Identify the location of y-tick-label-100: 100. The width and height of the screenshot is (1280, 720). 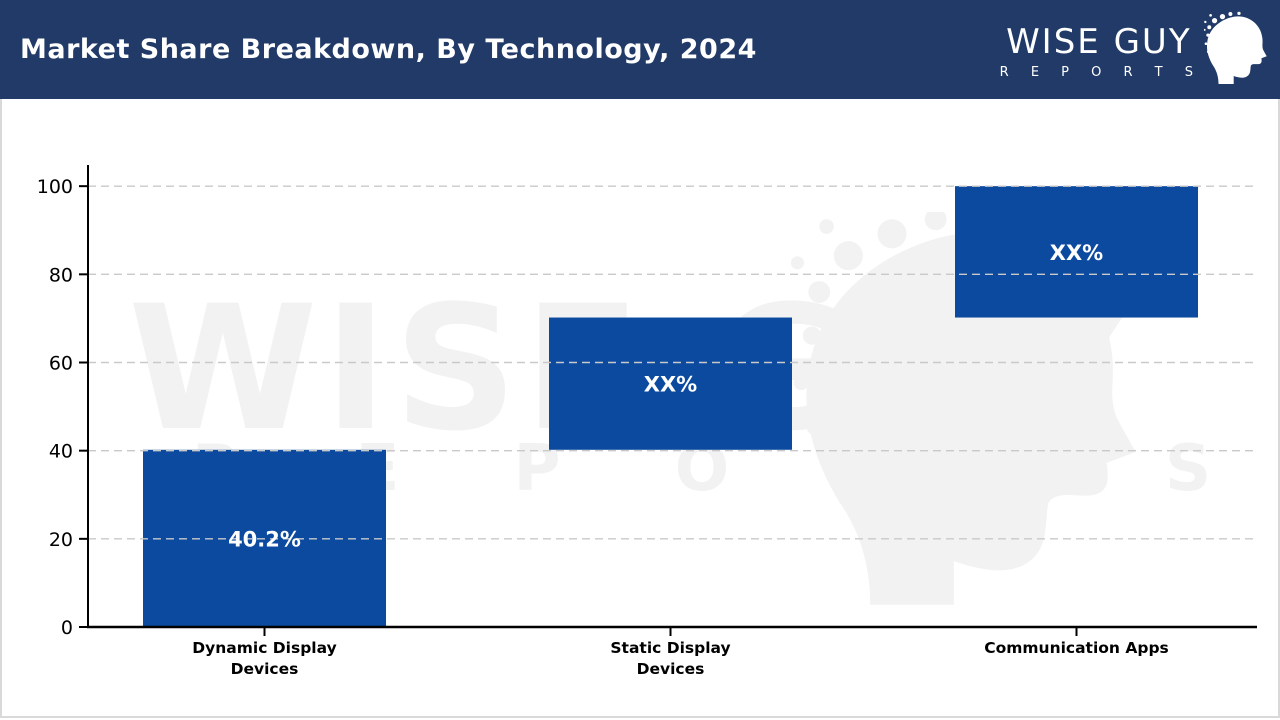
(55, 187).